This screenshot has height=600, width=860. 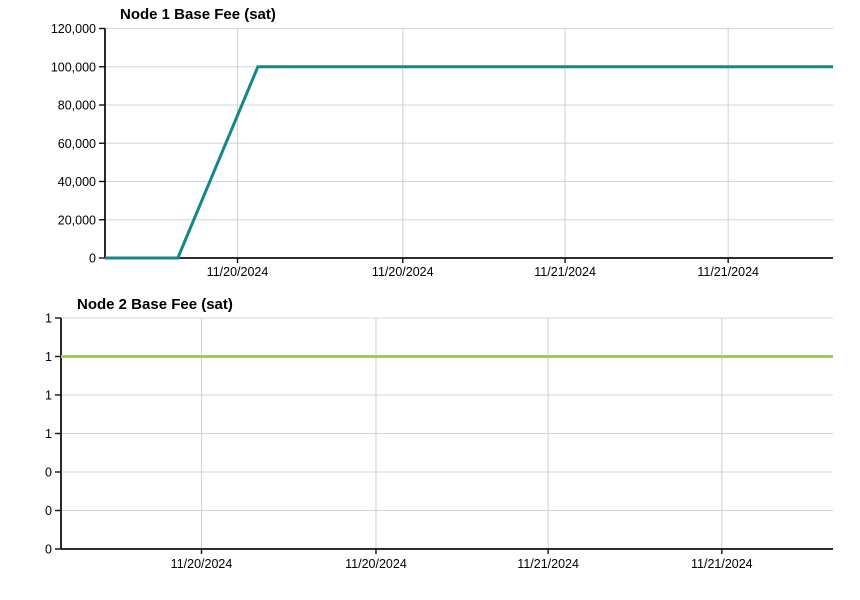 What do you see at coordinates (77, 144) in the screenshot?
I see `y-tick-label: 60,000` at bounding box center [77, 144].